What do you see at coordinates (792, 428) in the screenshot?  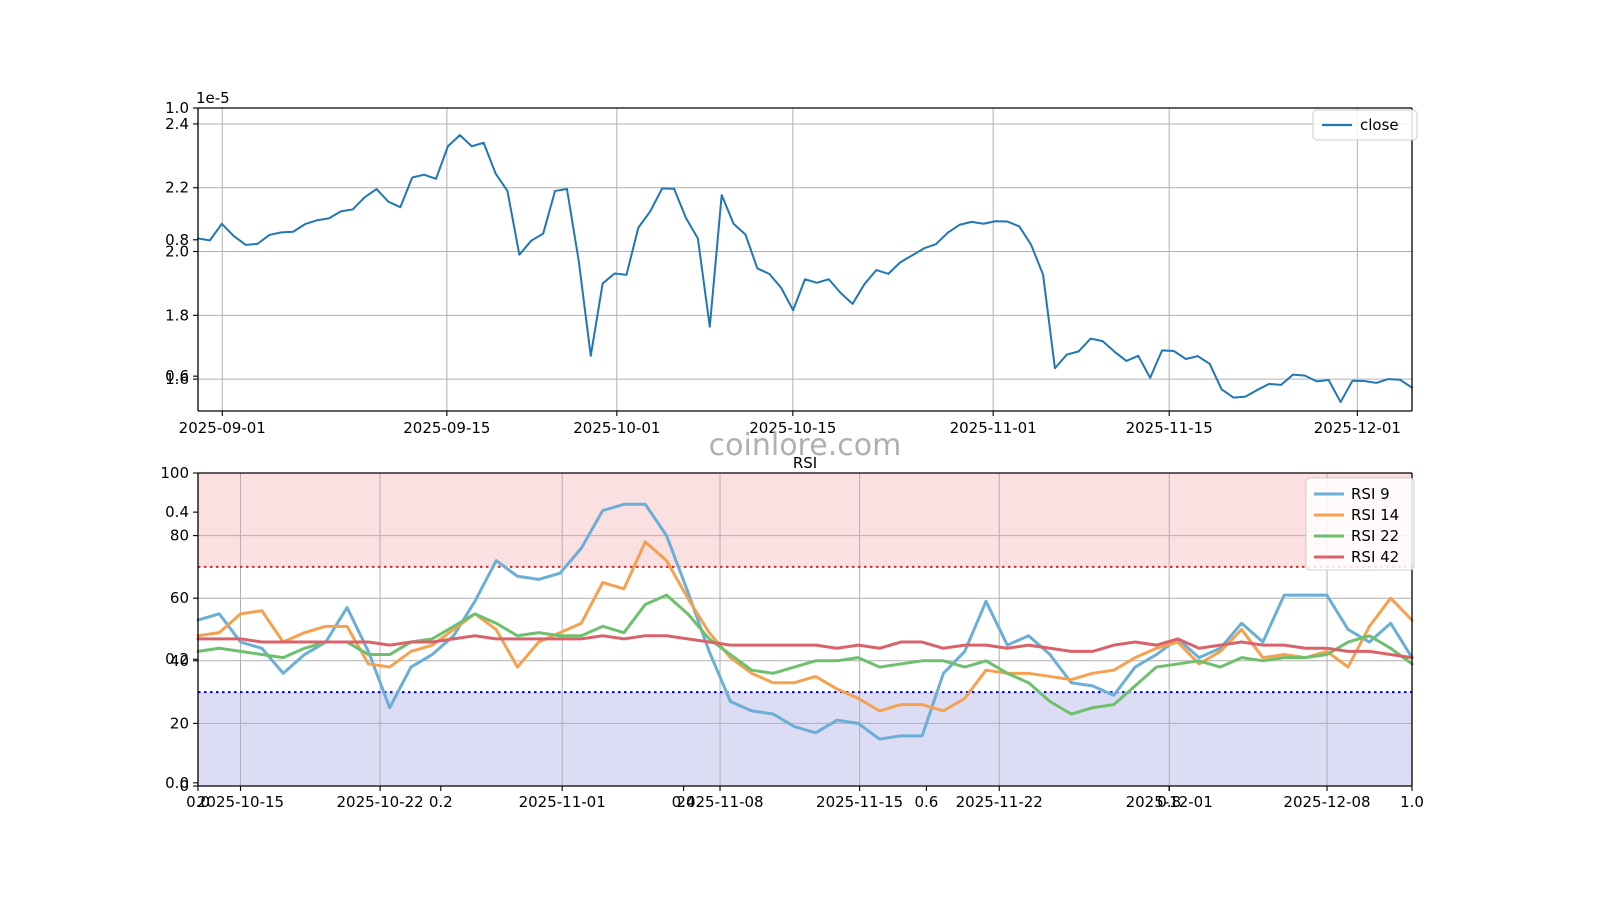 I see `price-x-tick: 2025-10-15` at bounding box center [792, 428].